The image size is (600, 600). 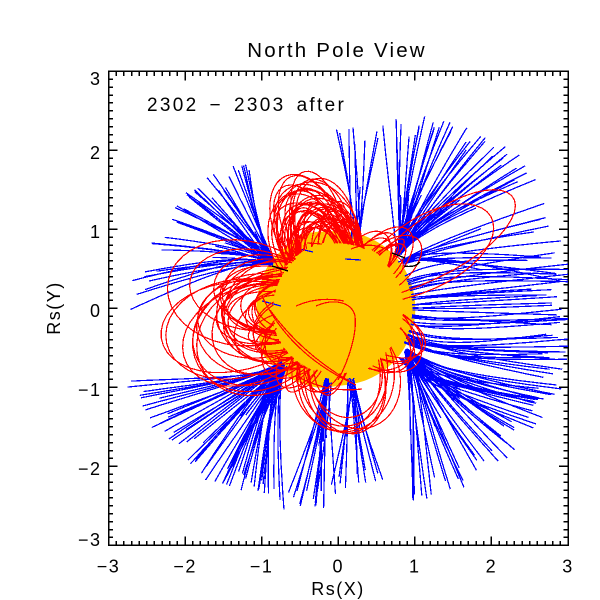 What do you see at coordinates (246, 105) in the screenshot?
I see `svg-text: 2302 − 2303 after` at bounding box center [246, 105].